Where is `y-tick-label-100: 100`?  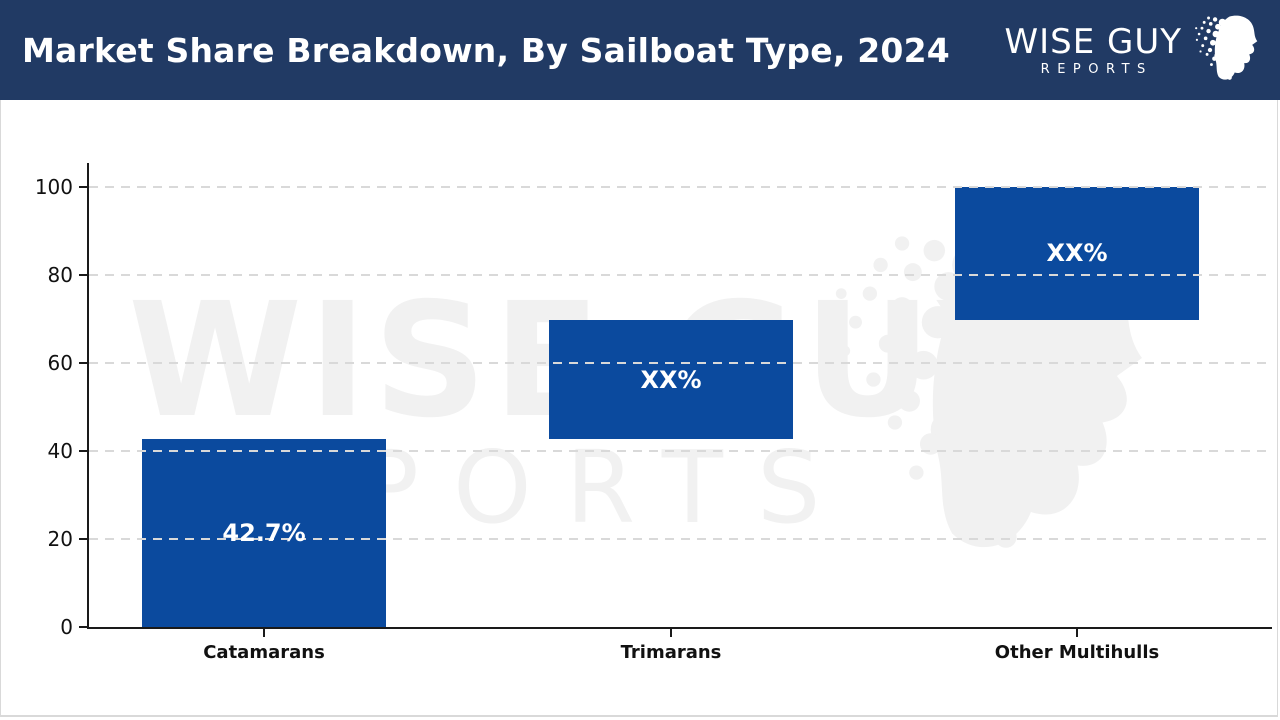
y-tick-label-100: 100 is located at coordinates (53, 187).